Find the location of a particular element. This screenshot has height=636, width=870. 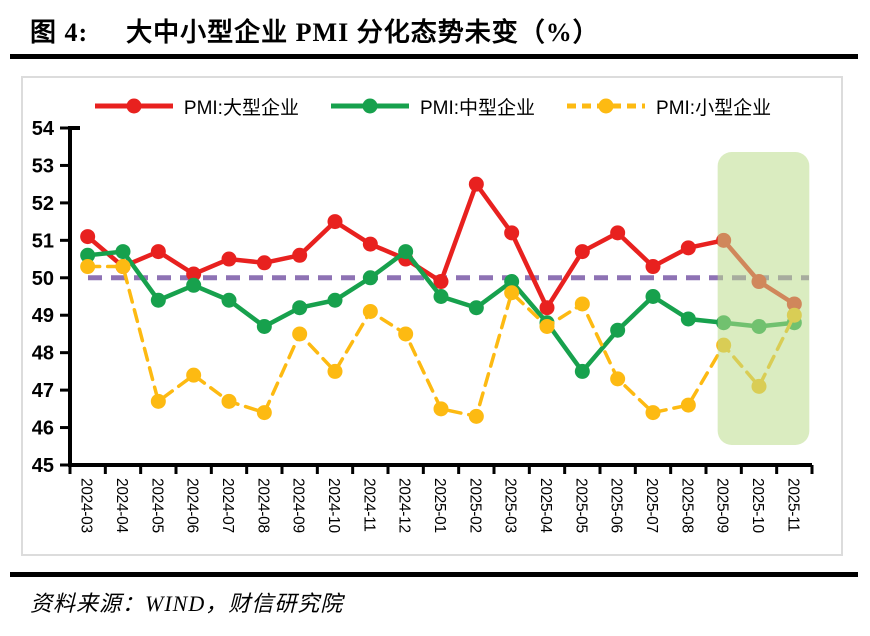

y-tick-label-52: 52 is located at coordinates (43, 204).